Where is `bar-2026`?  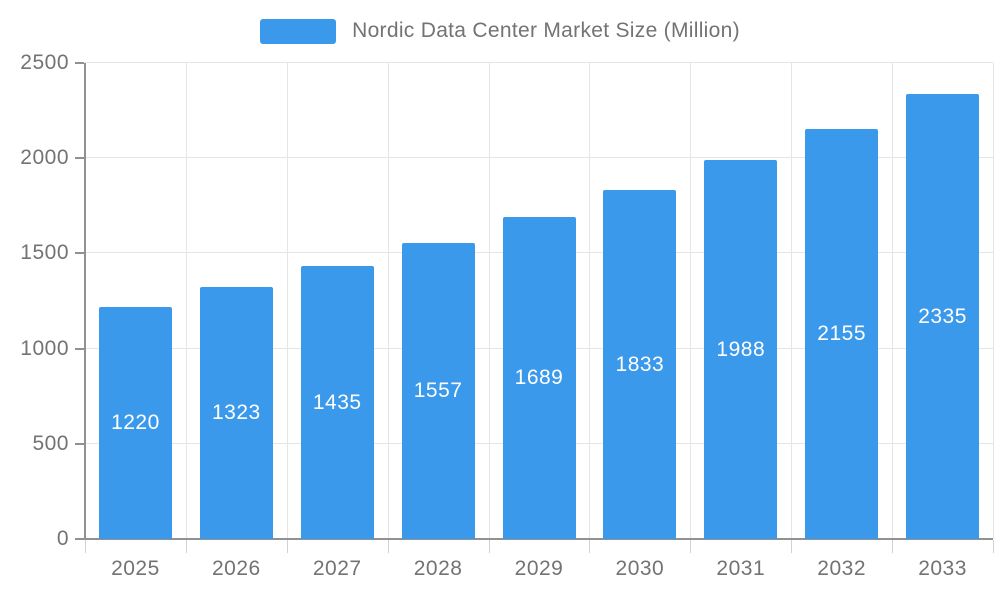 bar-2026 is located at coordinates (236, 413).